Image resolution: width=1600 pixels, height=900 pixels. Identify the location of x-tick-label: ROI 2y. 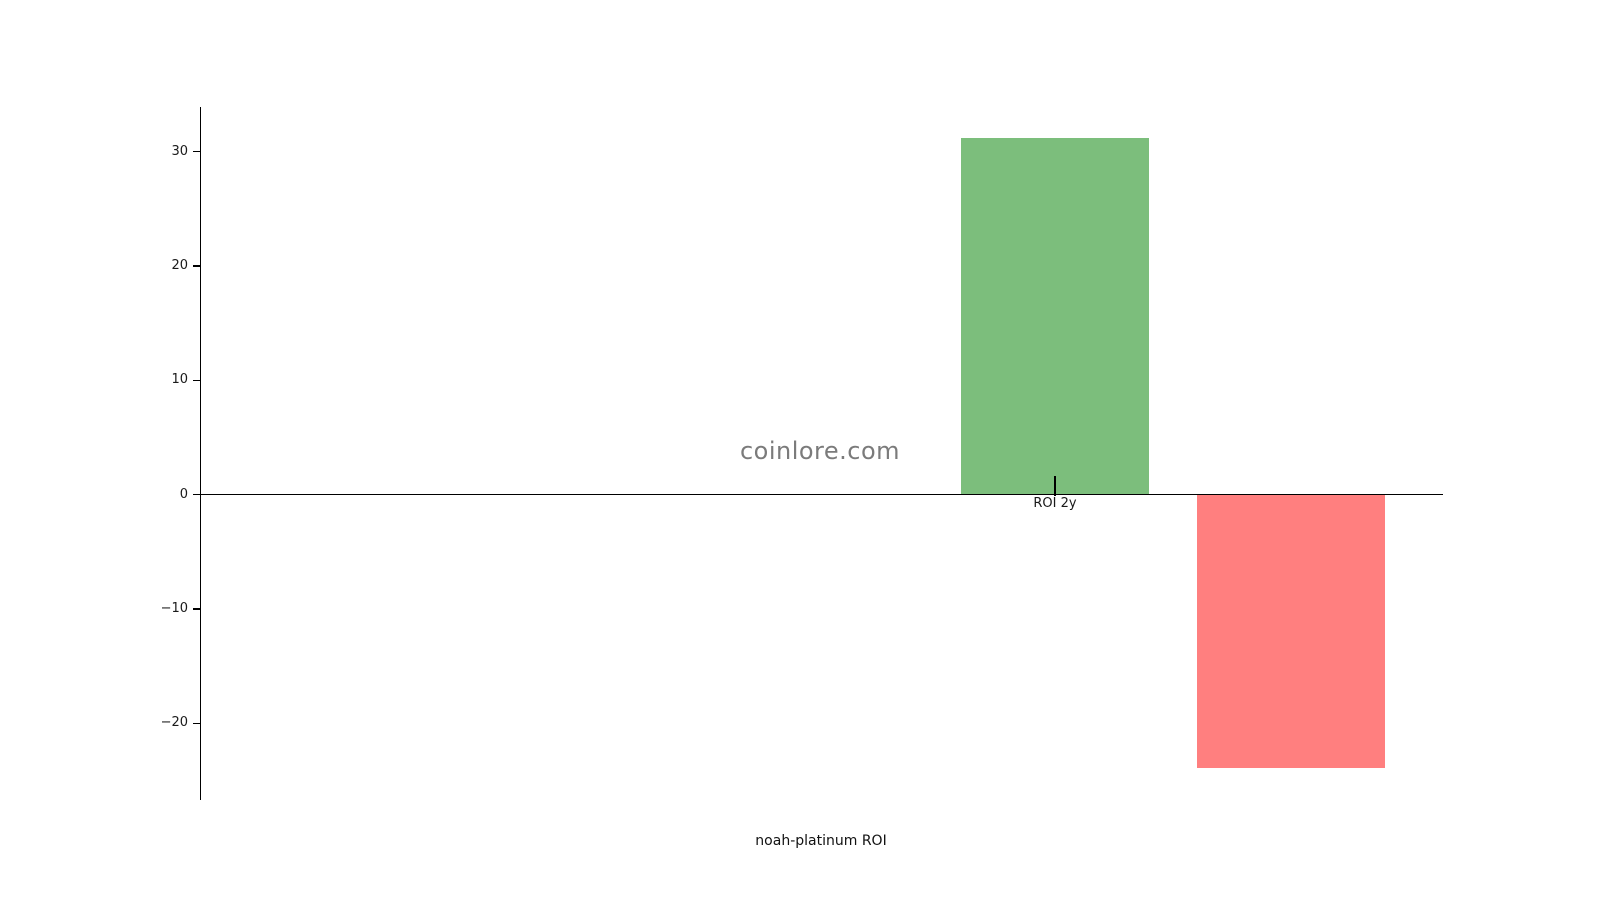
(1055, 504).